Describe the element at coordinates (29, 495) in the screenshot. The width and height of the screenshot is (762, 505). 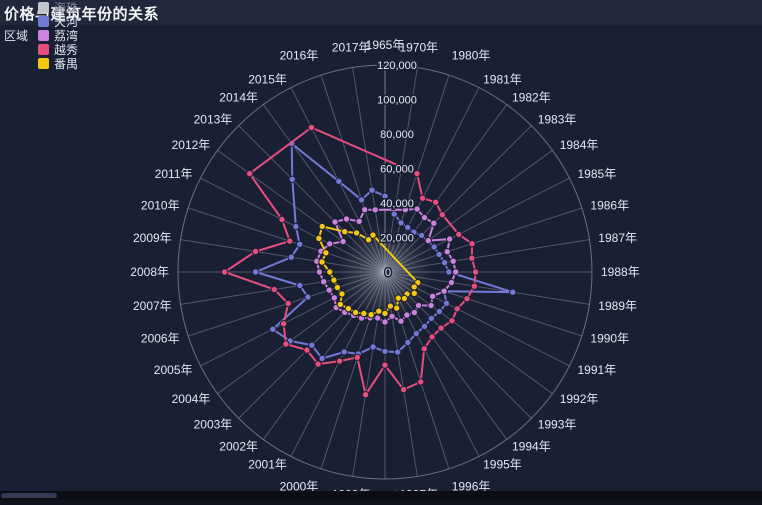
I see `scrollbar-thumb` at that location.